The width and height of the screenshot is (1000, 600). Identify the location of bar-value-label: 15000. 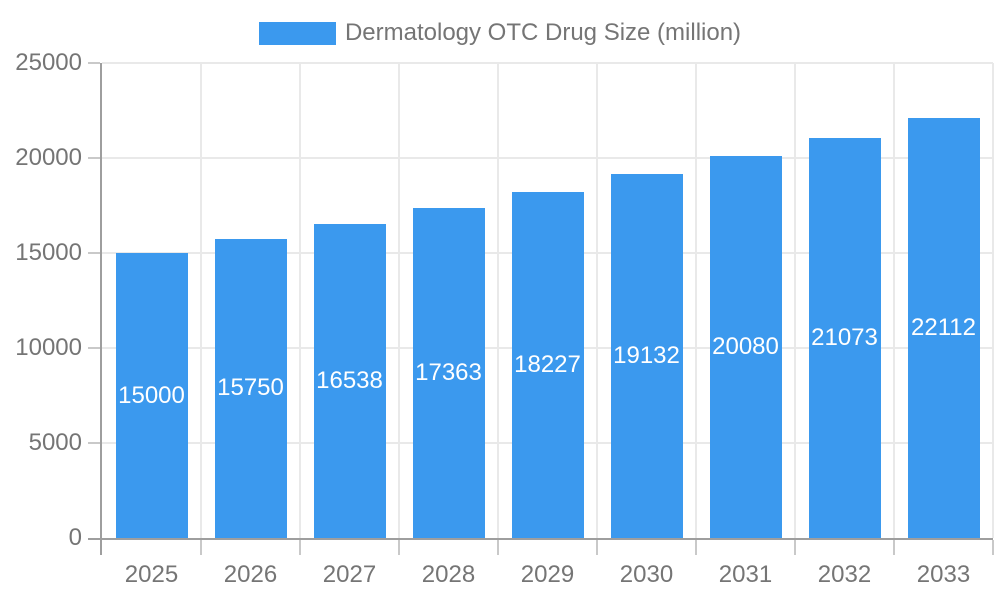
(151, 395).